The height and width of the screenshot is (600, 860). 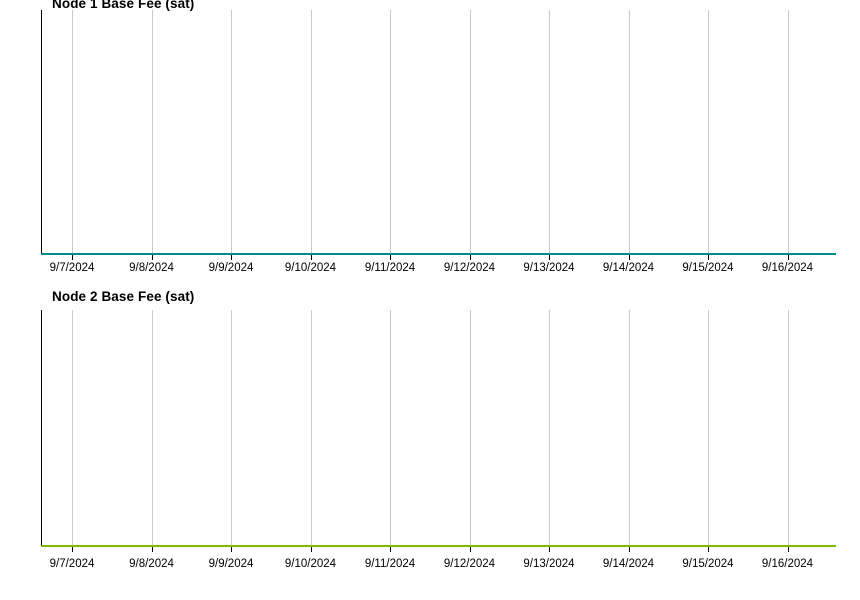 What do you see at coordinates (123, 296) in the screenshot?
I see `chart-title-node-2: Node 2 Base Fee (sat)` at bounding box center [123, 296].